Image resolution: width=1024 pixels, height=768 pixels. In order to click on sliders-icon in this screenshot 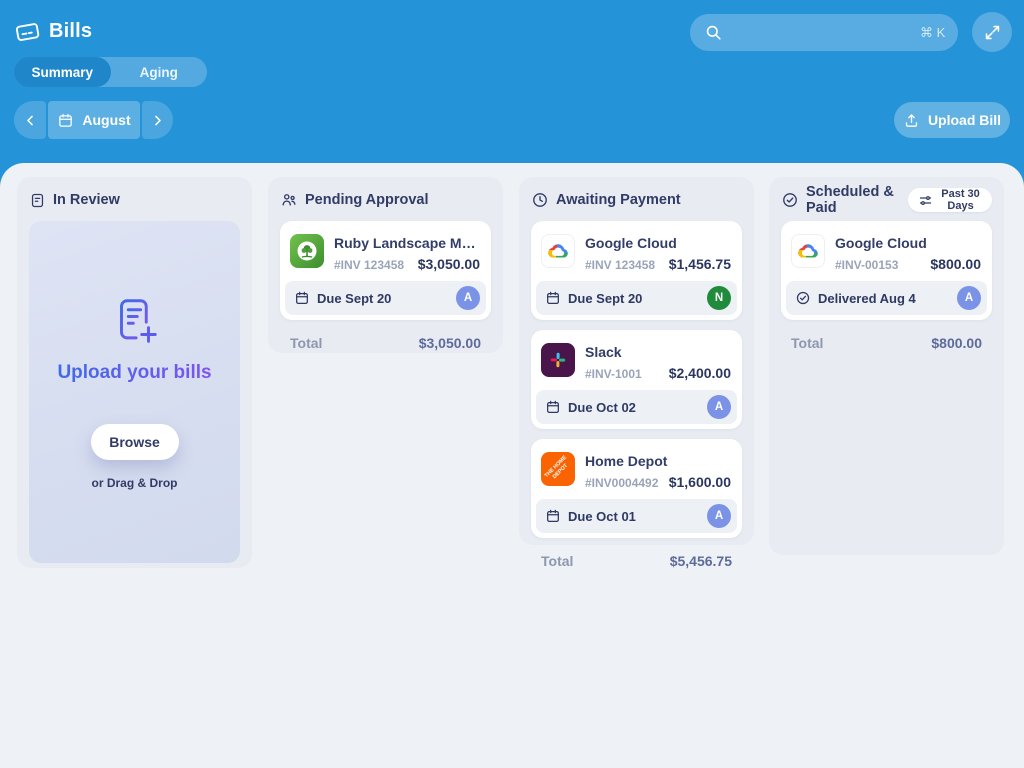, I will do `click(925, 200)`.